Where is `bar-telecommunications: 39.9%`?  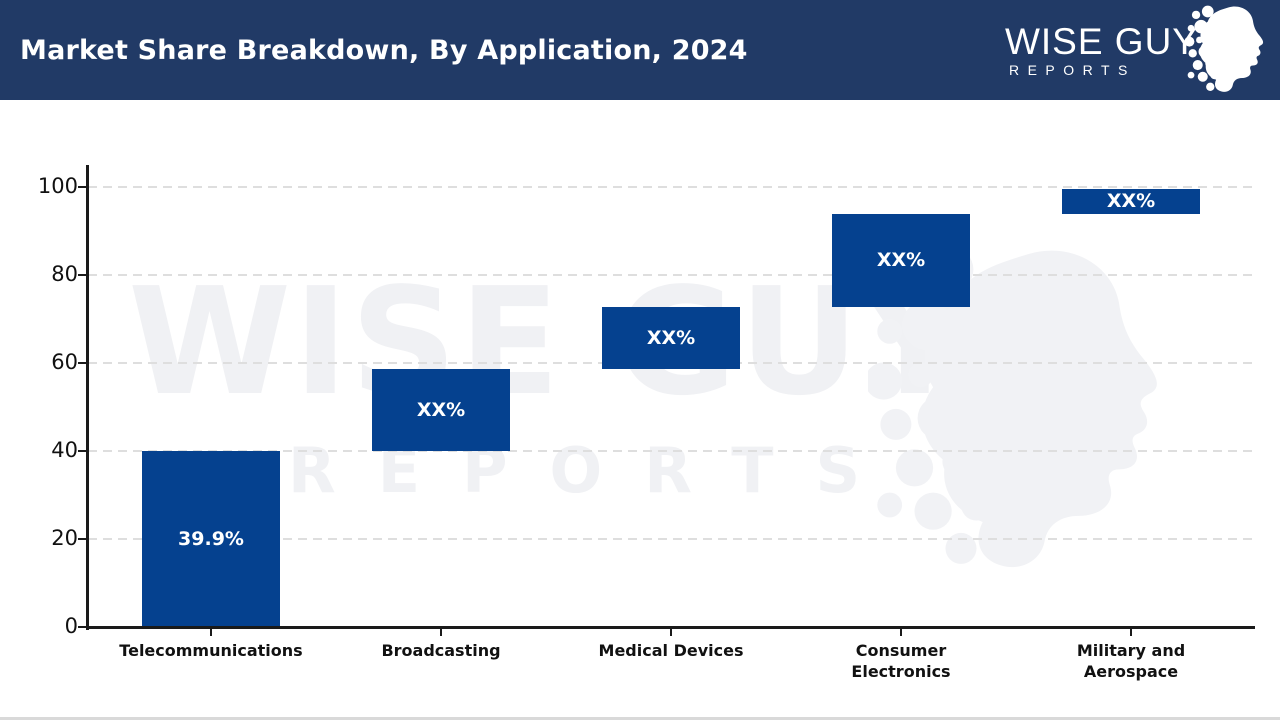
bar-telecommunications: 39.9% is located at coordinates (211, 539).